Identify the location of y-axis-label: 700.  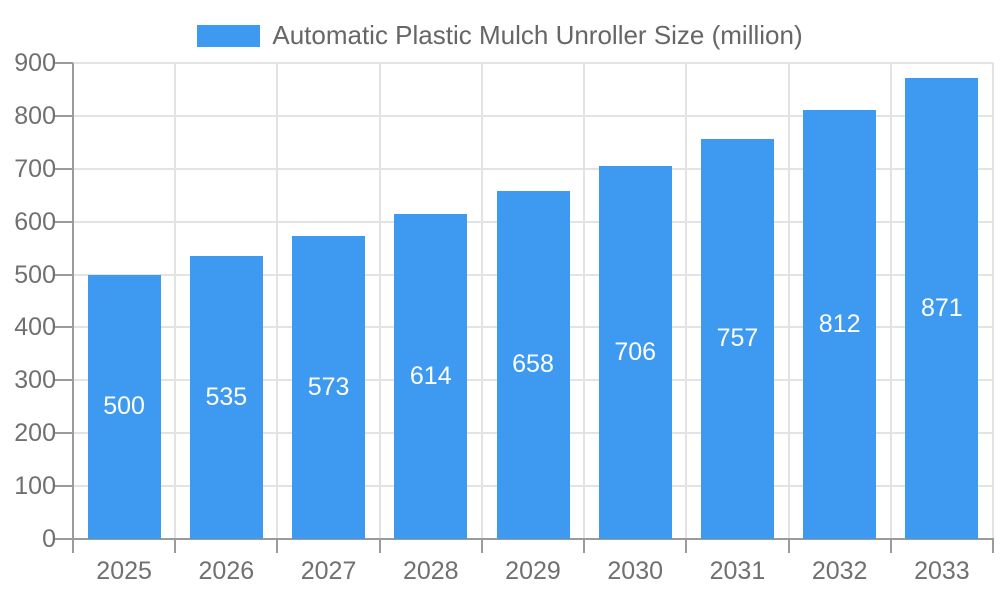
(35, 168).